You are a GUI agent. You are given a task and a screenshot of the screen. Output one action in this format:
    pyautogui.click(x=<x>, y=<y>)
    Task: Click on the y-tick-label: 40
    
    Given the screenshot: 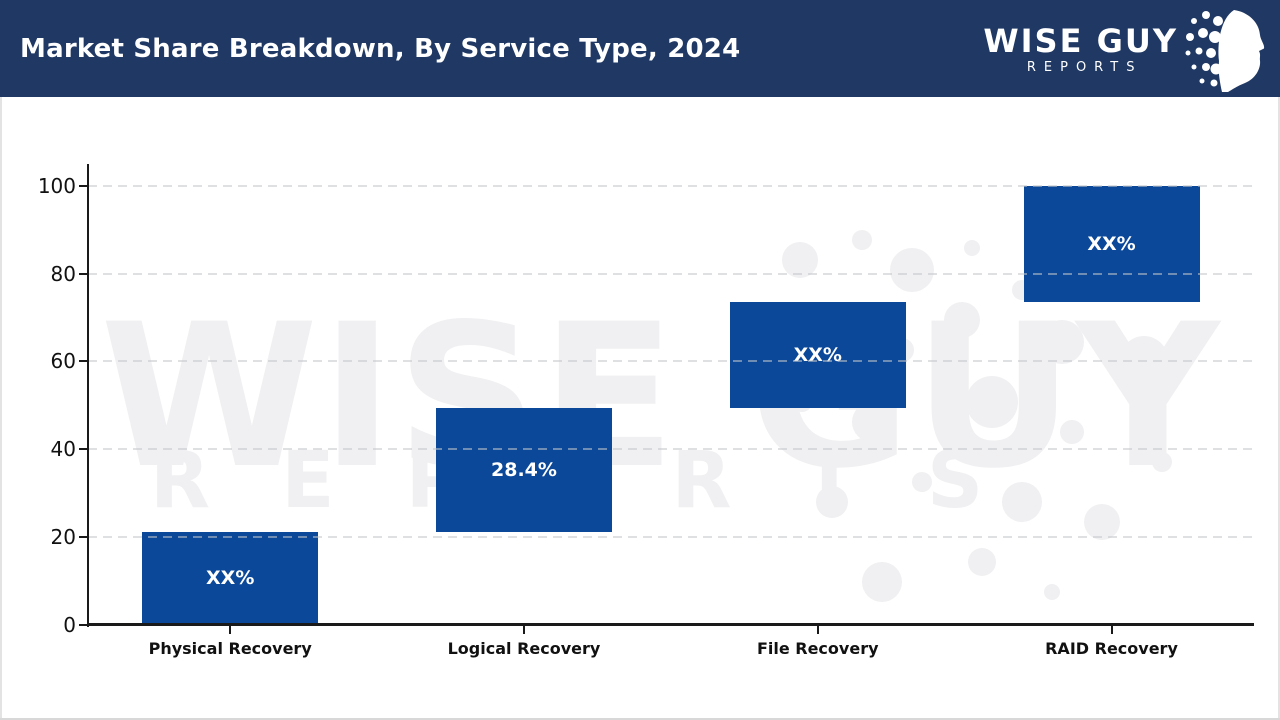 What is the action you would take?
    pyautogui.click(x=63, y=449)
    